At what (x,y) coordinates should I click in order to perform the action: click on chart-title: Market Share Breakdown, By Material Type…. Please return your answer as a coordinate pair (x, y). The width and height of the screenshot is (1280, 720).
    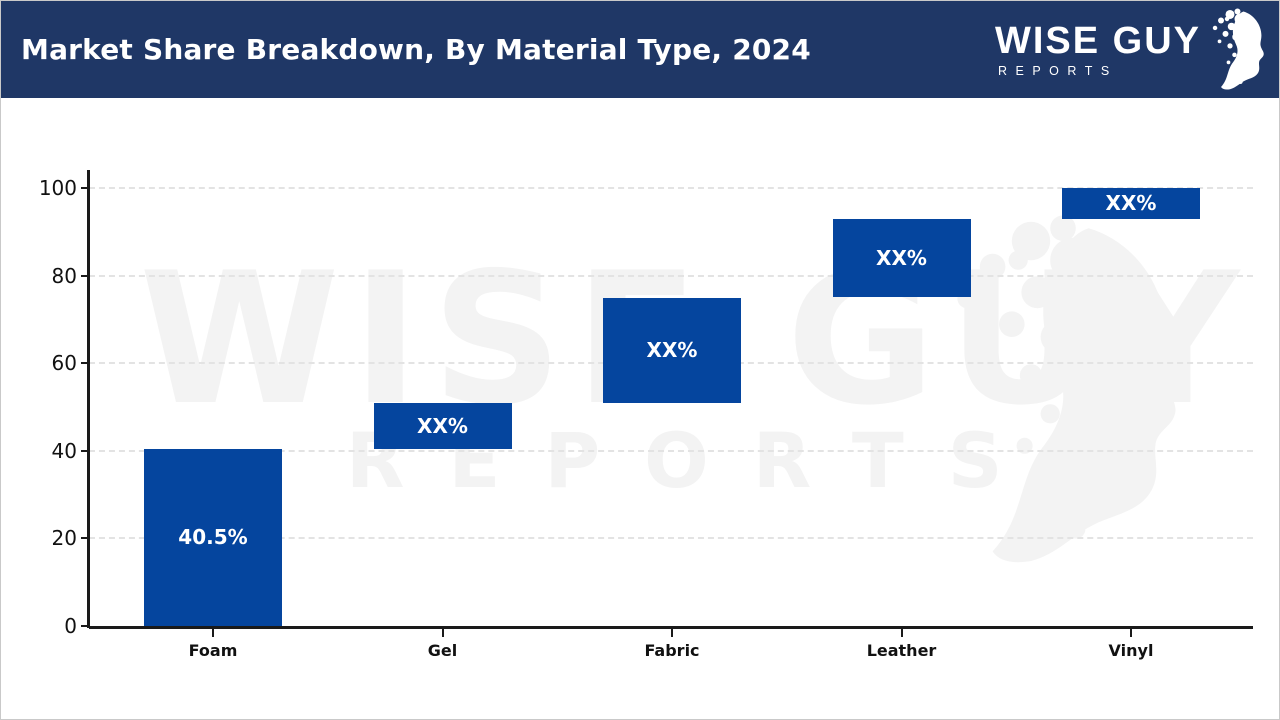
    Looking at the image, I should click on (416, 49).